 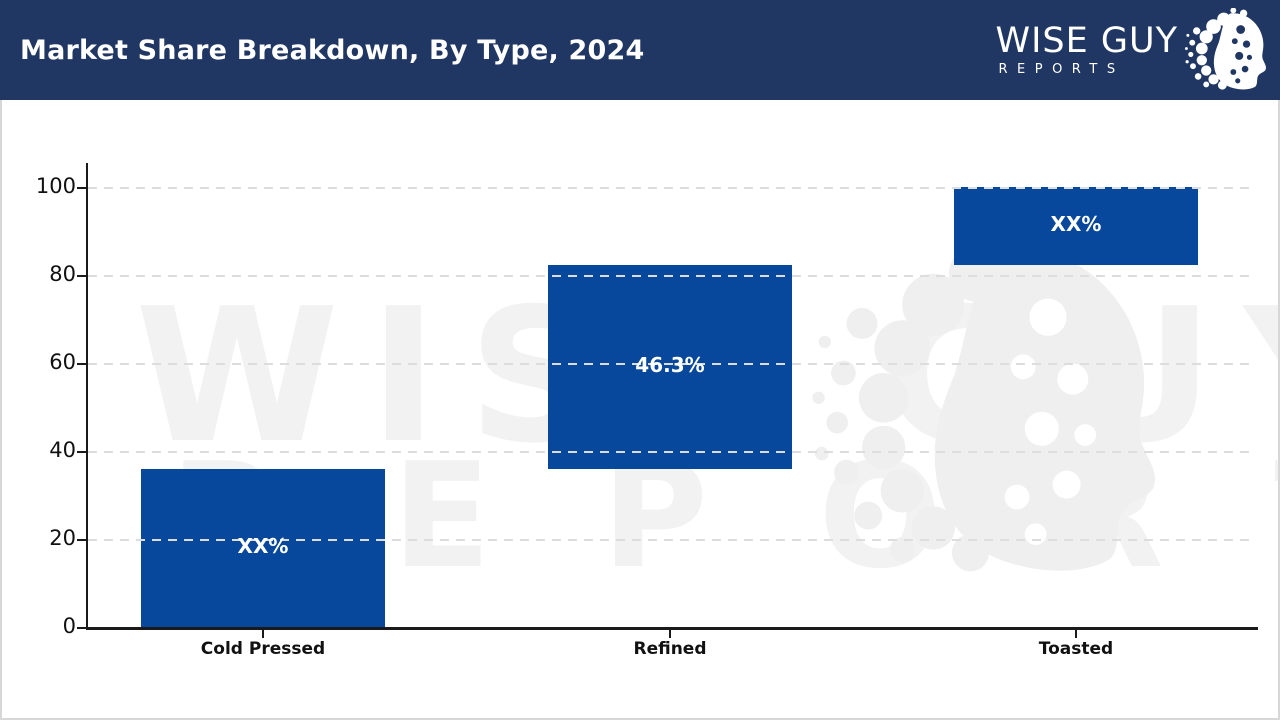 I want to click on y-tick-label: 40, so click(x=62, y=450).